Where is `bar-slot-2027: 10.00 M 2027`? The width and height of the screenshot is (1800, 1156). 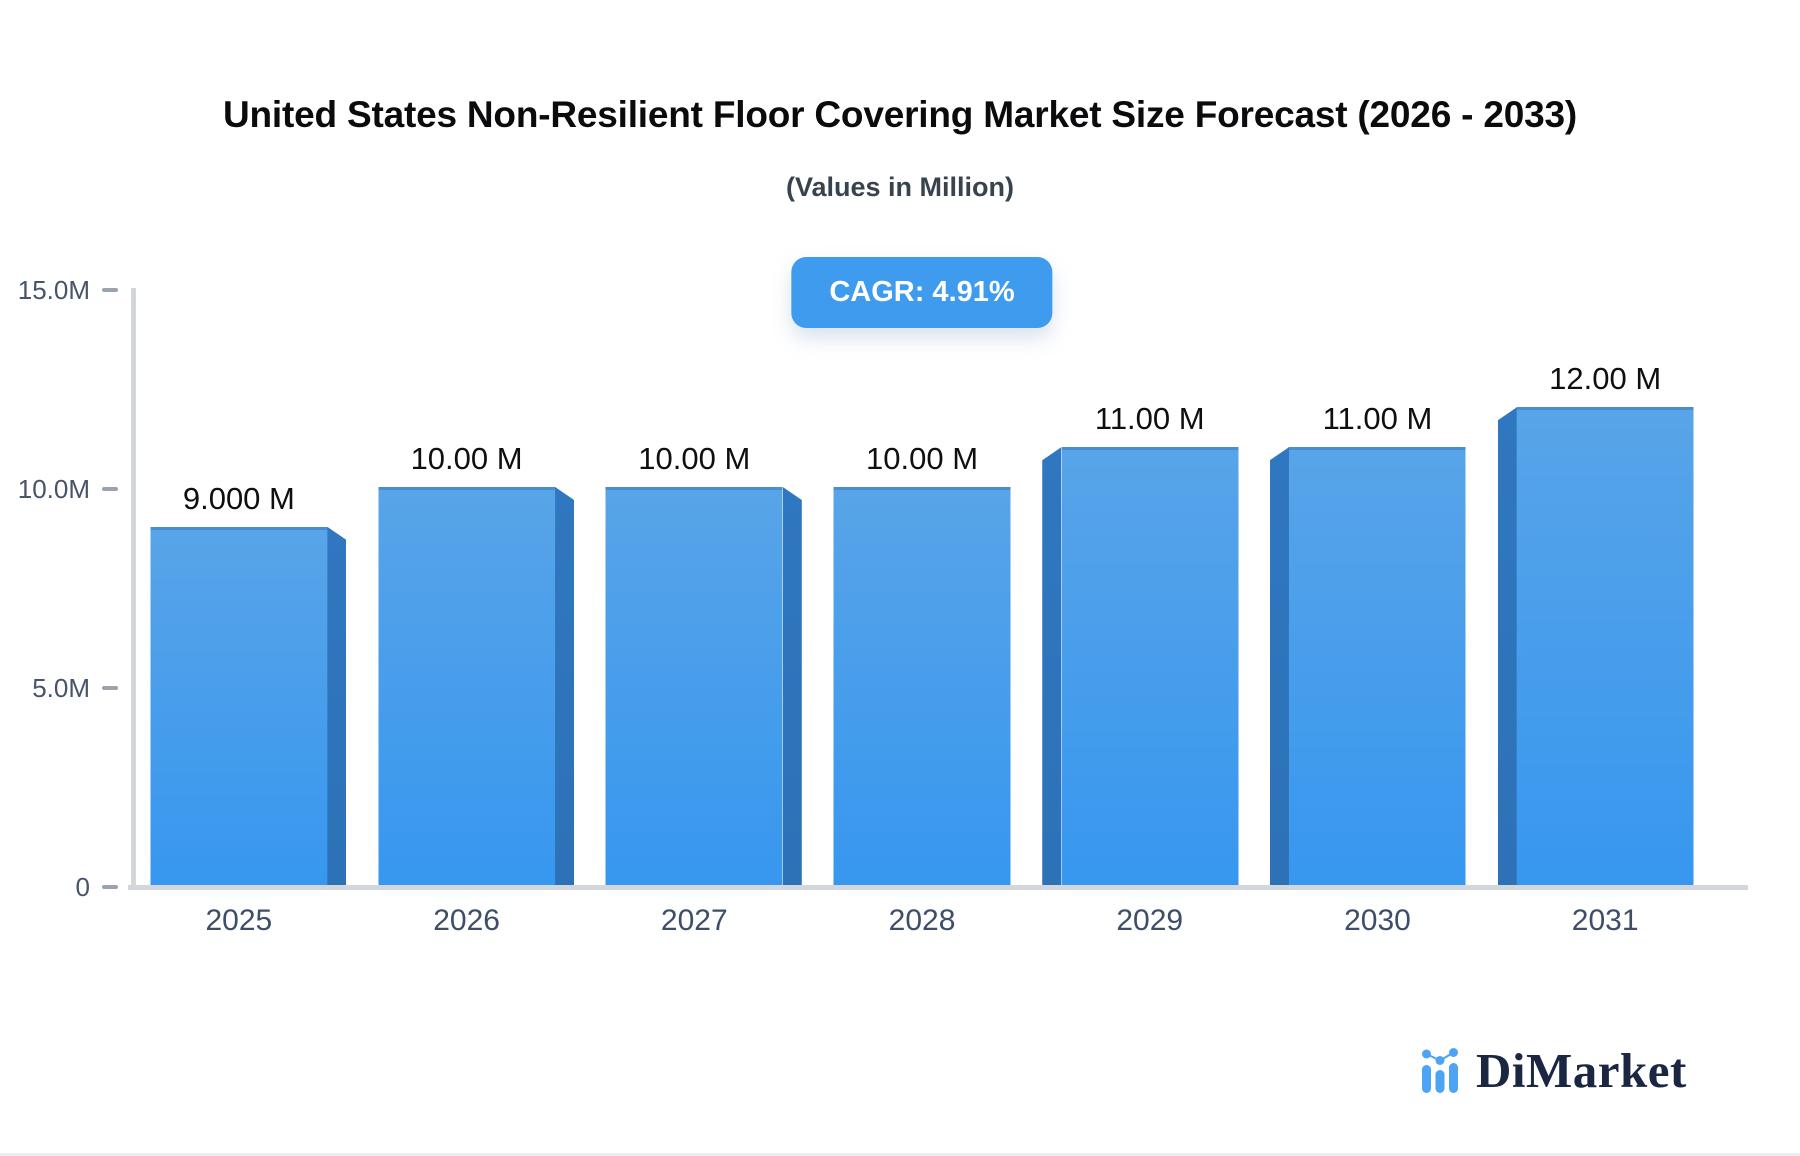 bar-slot-2027: 10.00 M 2027 is located at coordinates (694, 612).